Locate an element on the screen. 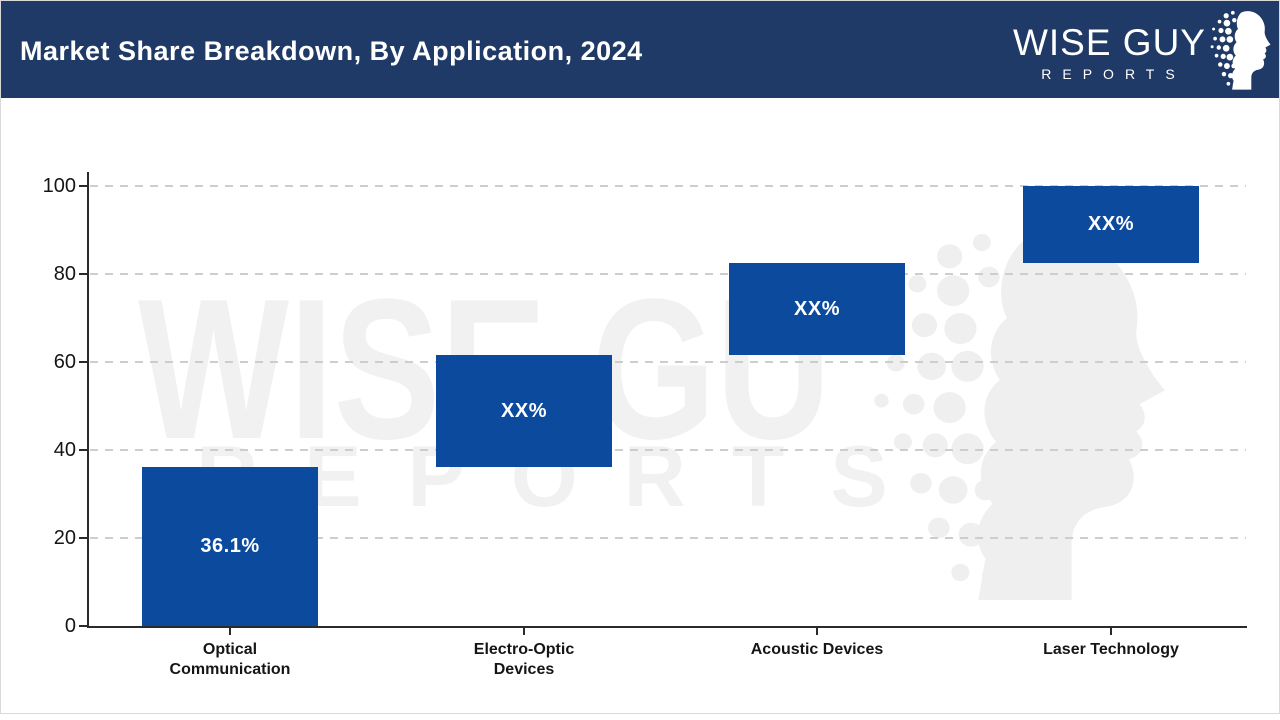 This screenshot has width=1280, height=720. bar-value-label-electro-optic-devices: XX% is located at coordinates (524, 410).